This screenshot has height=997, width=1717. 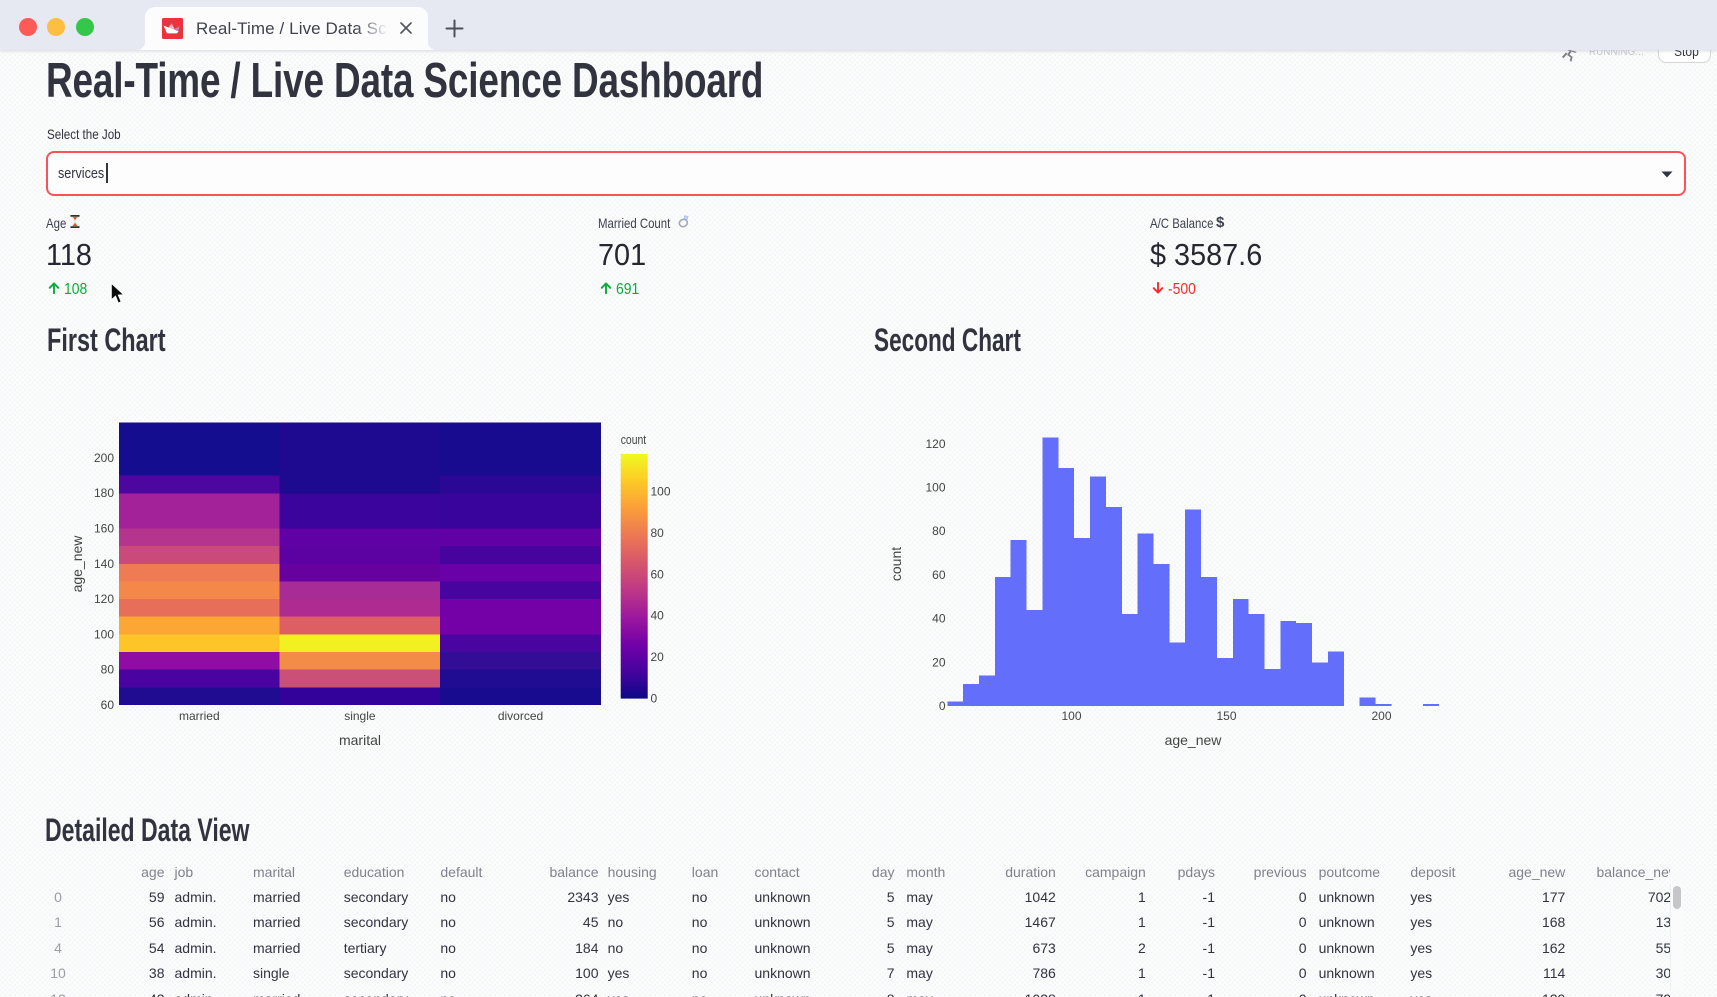 I want to click on svg-text: marital, so click(x=360, y=740).